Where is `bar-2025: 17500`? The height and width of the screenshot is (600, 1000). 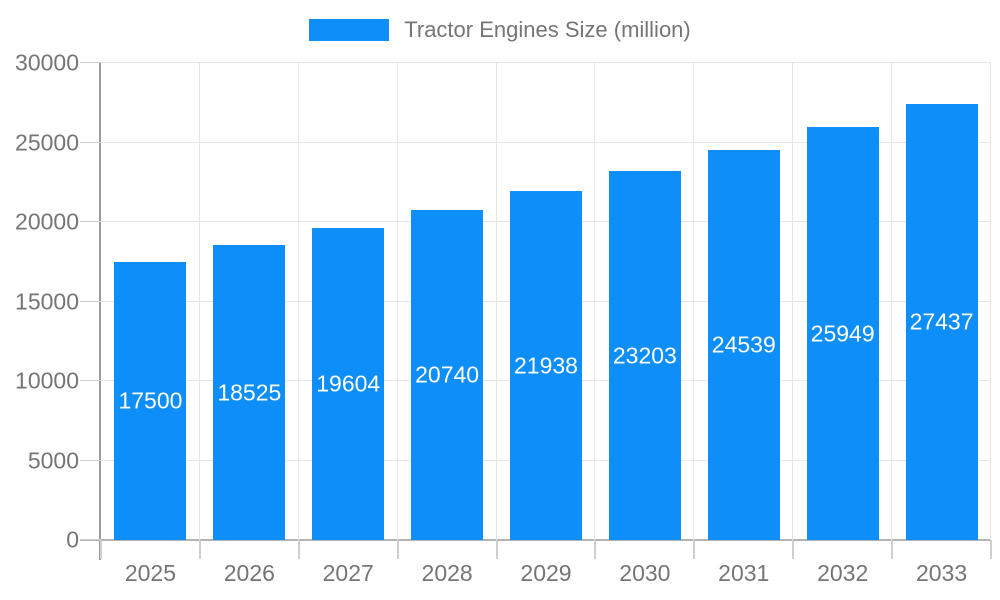 bar-2025: 17500 is located at coordinates (150, 400).